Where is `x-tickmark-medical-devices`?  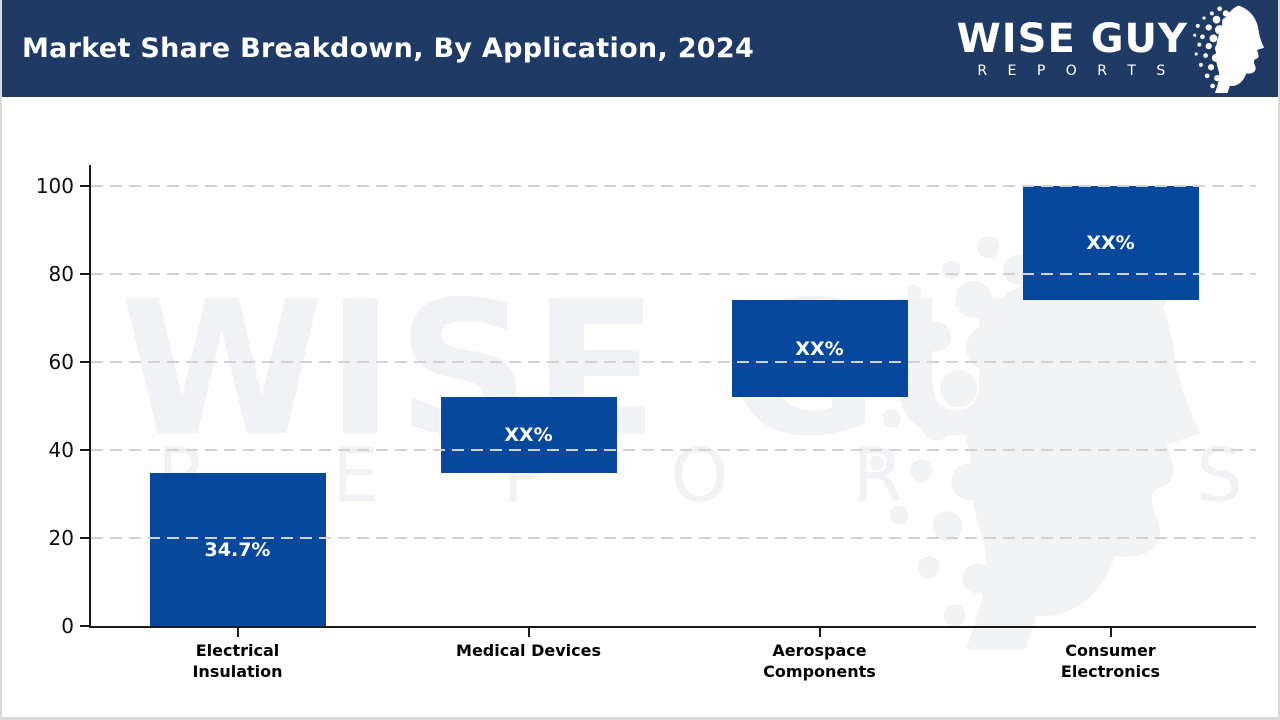 x-tickmark-medical-devices is located at coordinates (528, 632).